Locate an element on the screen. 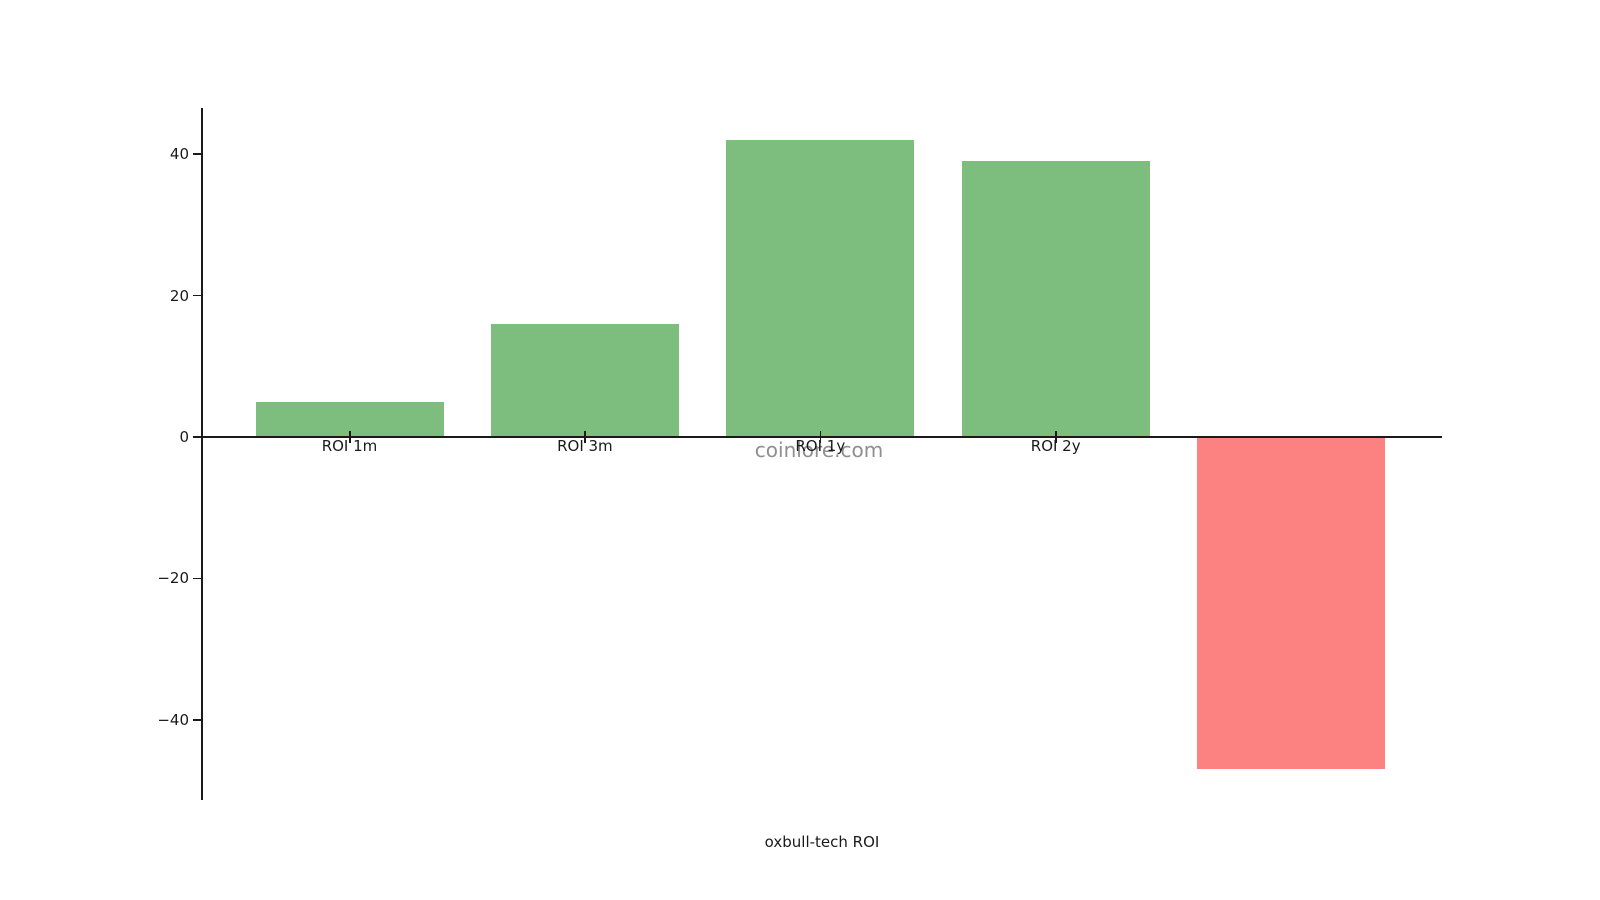  x-tick-roi-1m is located at coordinates (350, 437).